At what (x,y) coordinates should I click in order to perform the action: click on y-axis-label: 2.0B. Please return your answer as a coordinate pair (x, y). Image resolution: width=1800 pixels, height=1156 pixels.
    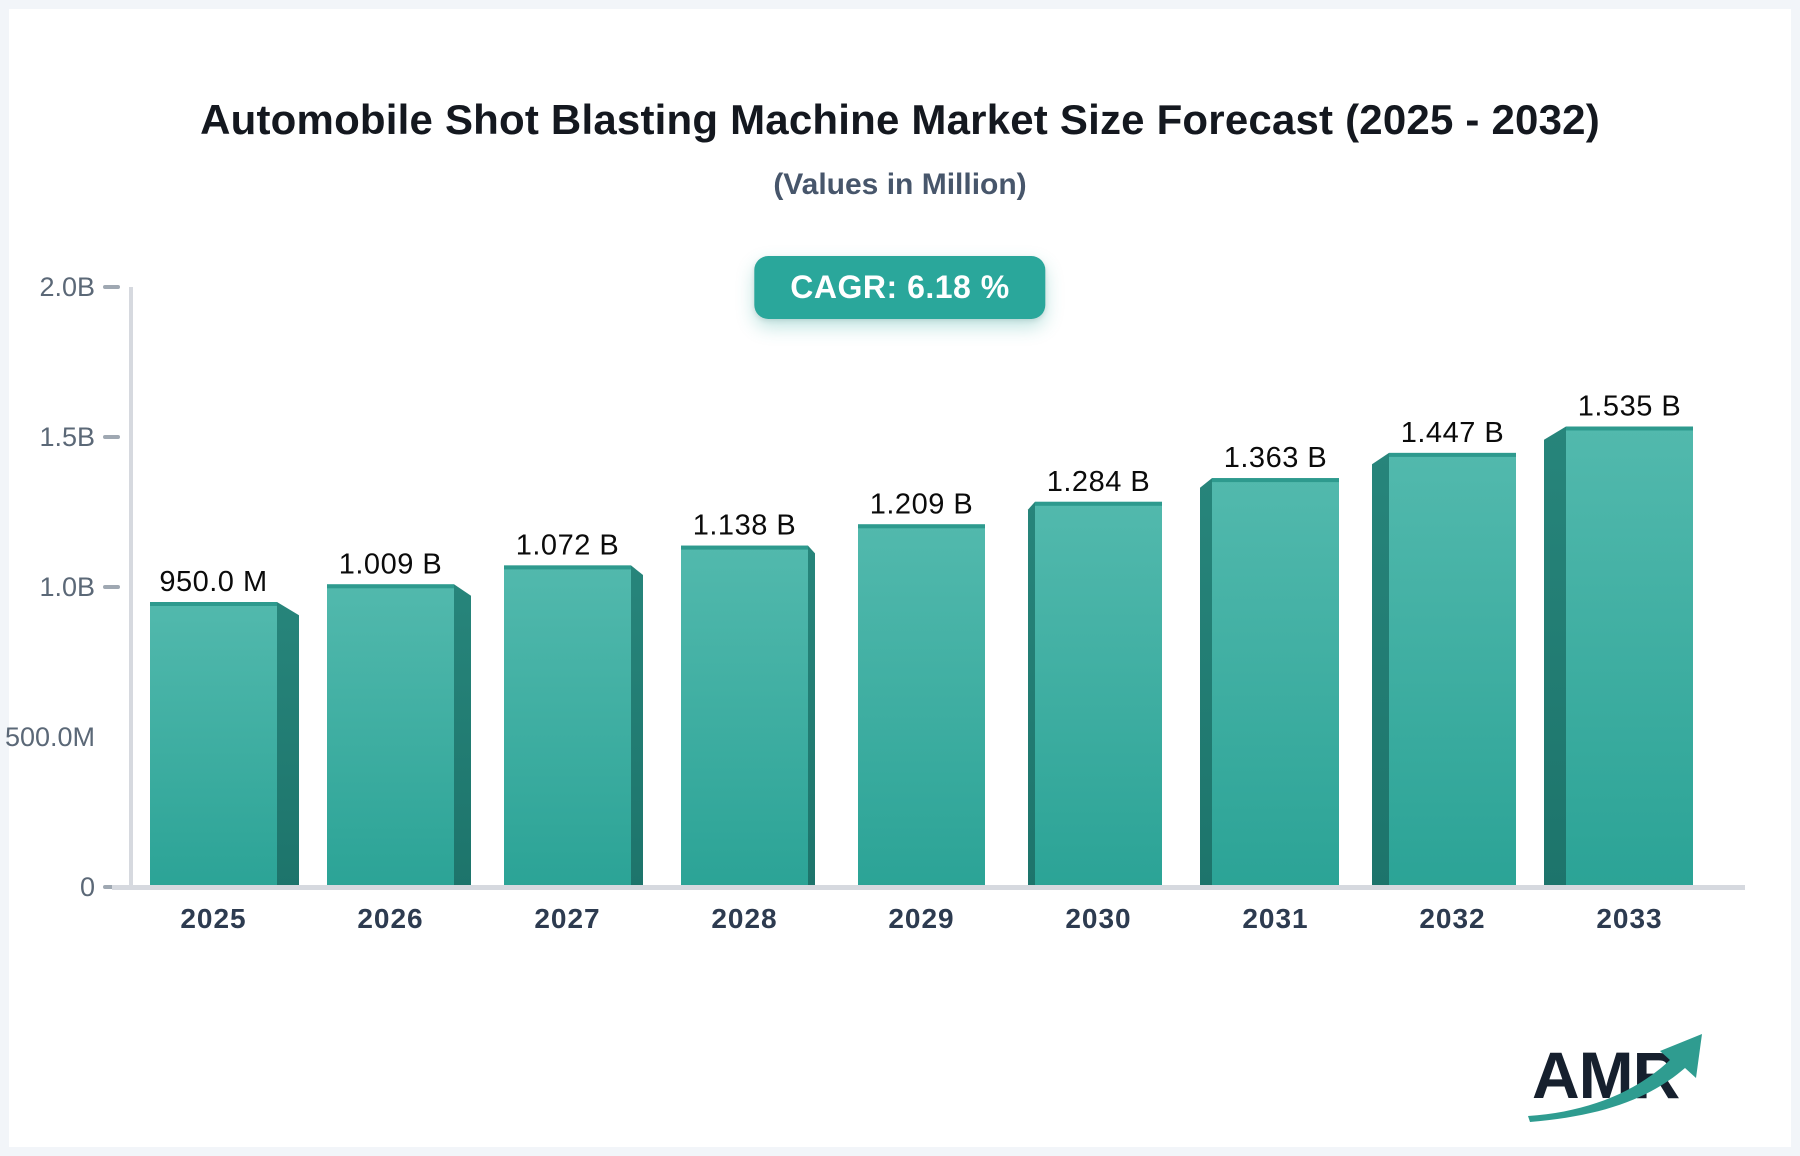
    Looking at the image, I should click on (67, 287).